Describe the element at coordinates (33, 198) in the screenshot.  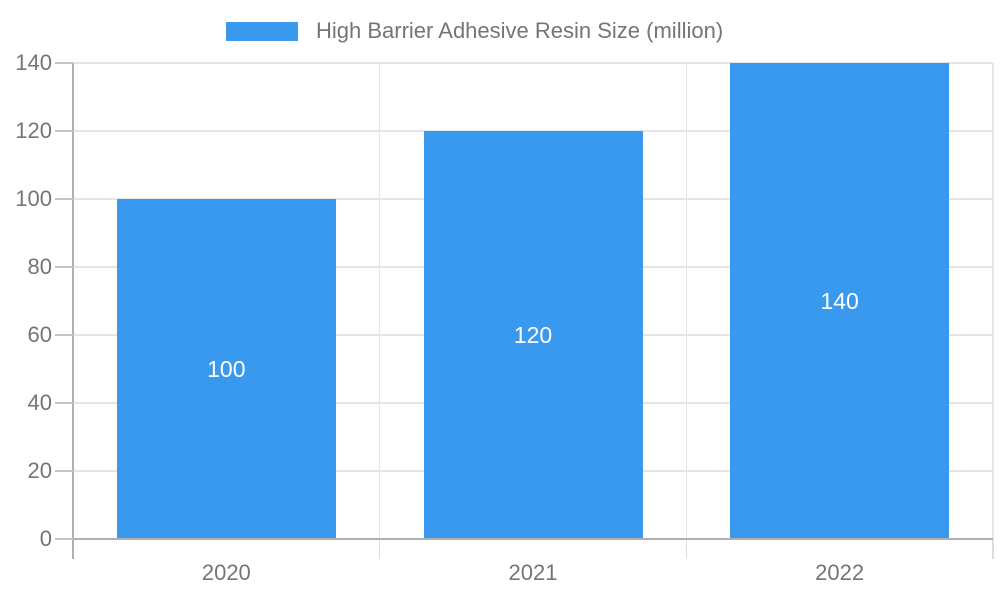
I see `y-tick-label-100: 100` at that location.